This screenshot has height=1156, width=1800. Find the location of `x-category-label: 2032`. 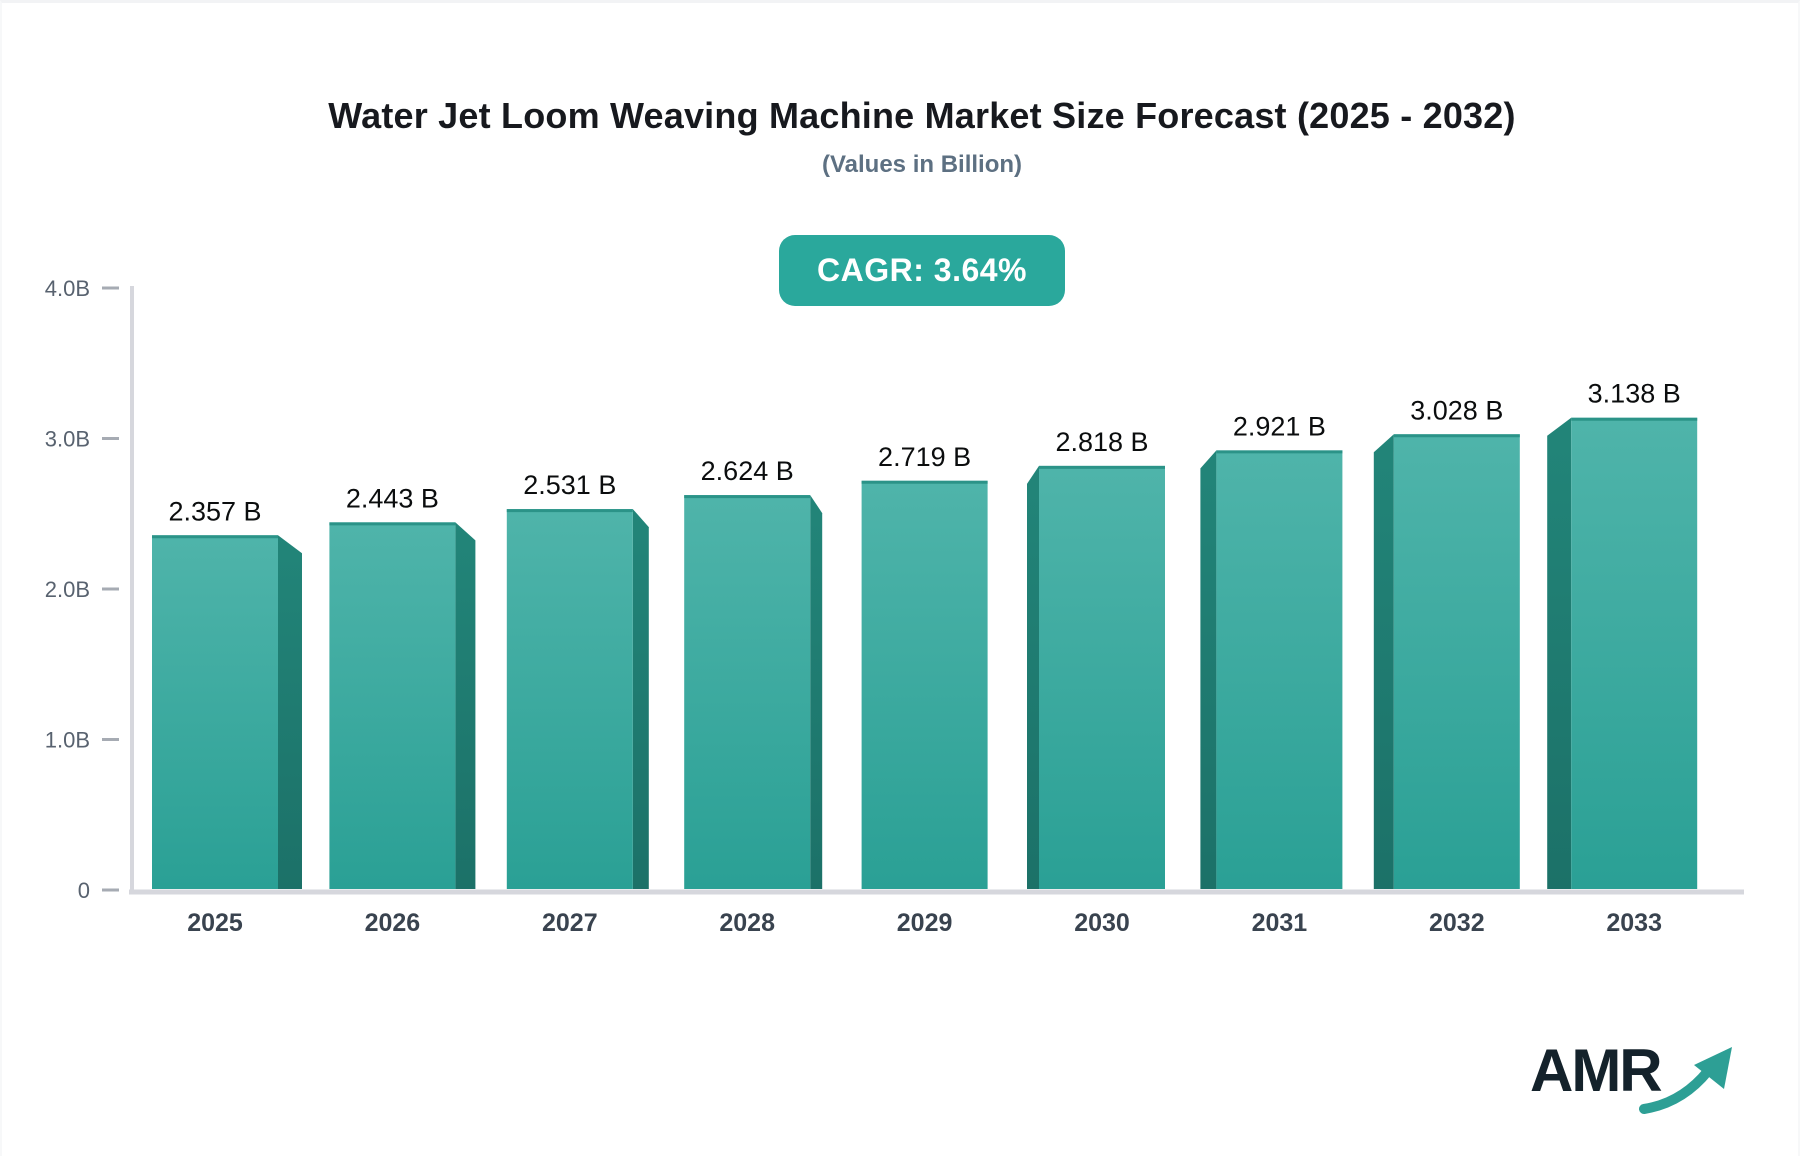

x-category-label: 2032 is located at coordinates (1457, 923).